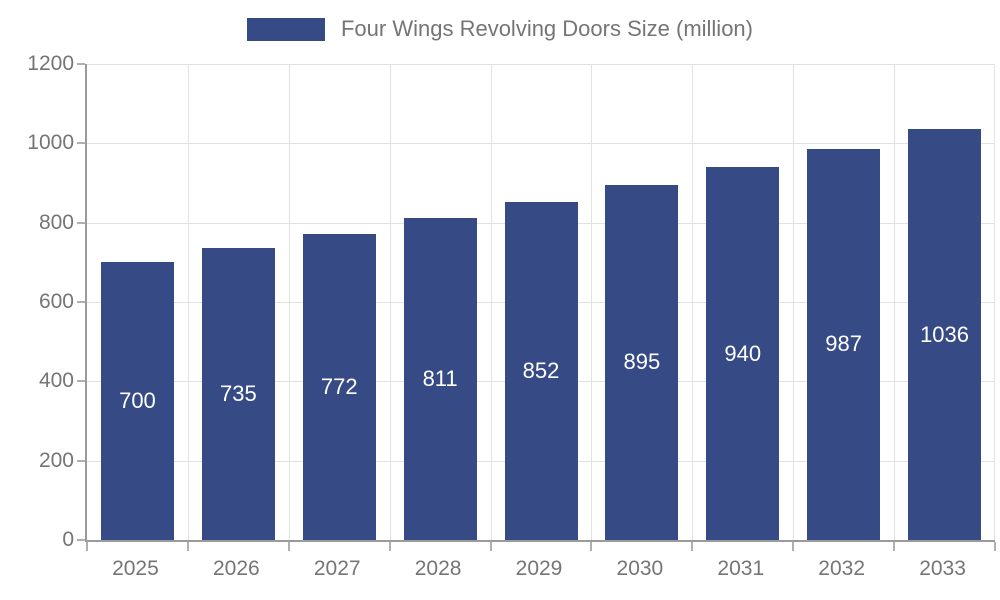 The height and width of the screenshot is (600, 1000). I want to click on bar-value-label: 735, so click(238, 394).